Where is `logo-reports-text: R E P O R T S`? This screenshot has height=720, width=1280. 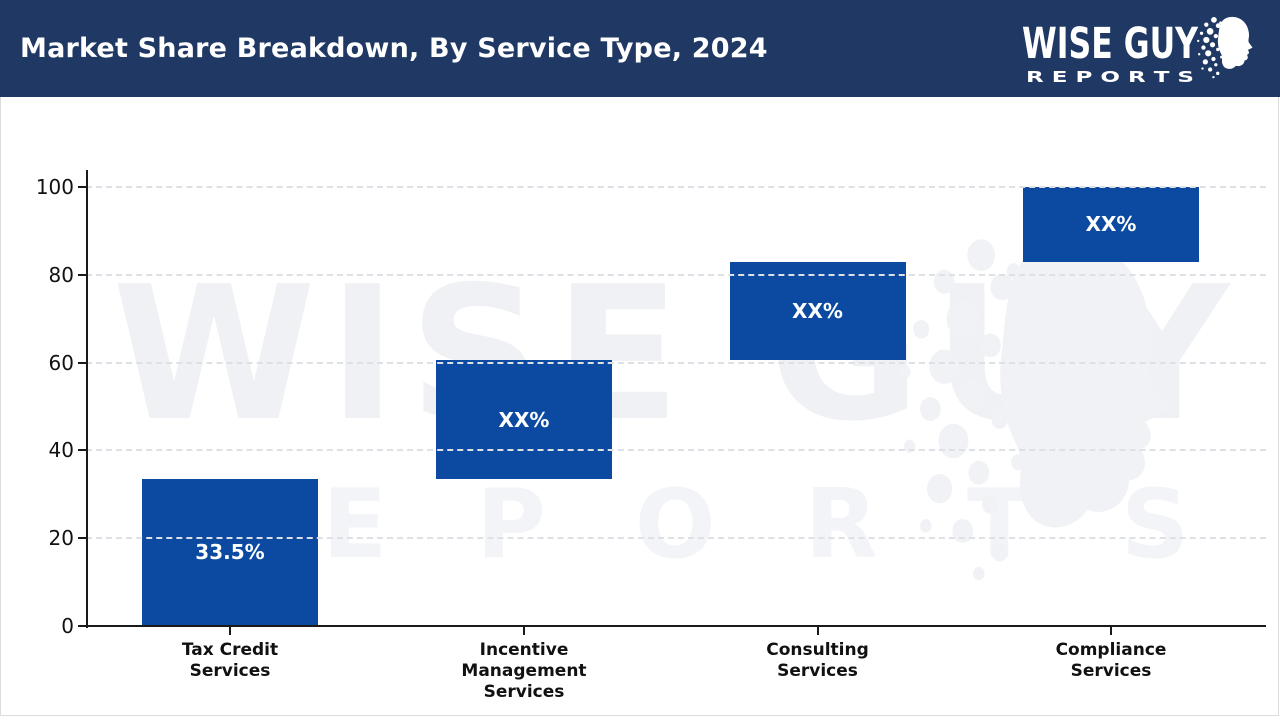
logo-reports-text: R E P O R T S is located at coordinates (1110, 77).